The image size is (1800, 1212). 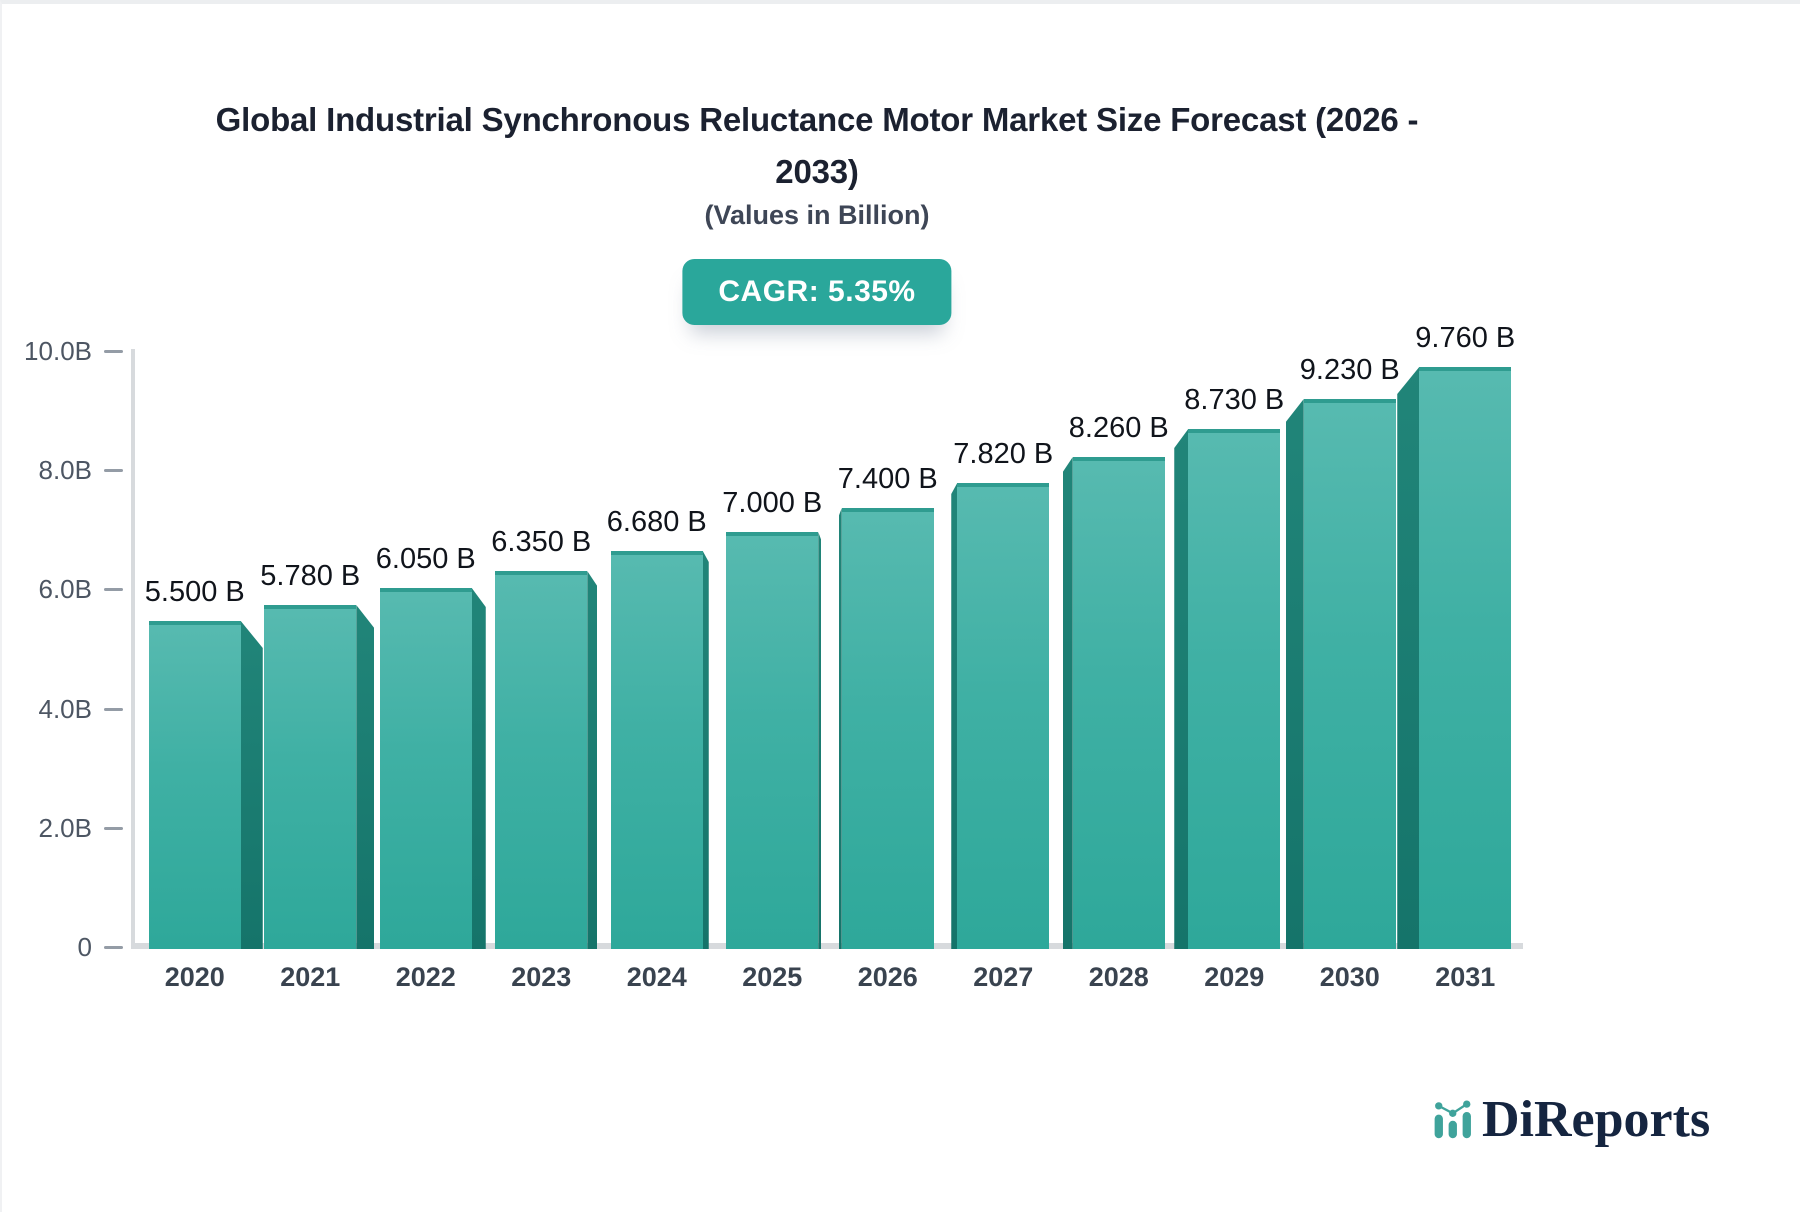 I want to click on x-axis-label-2031: 2031, so click(x=1465, y=977).